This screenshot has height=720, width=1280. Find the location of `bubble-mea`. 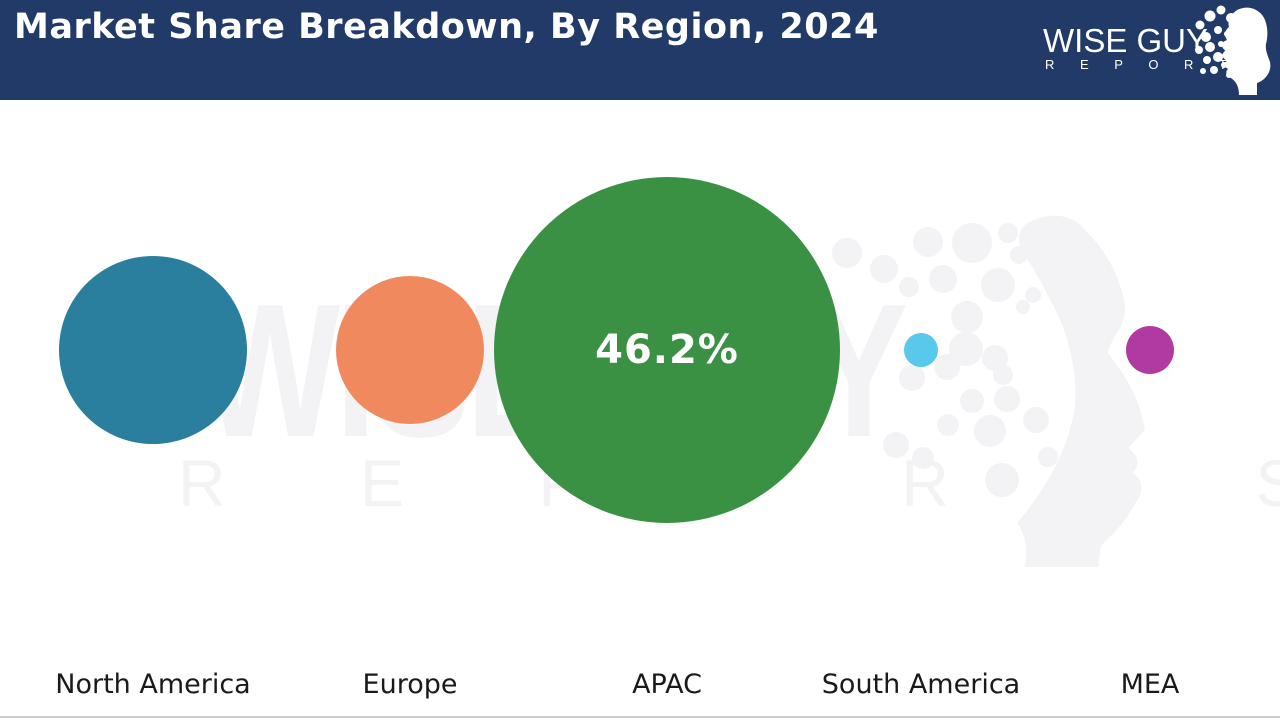

bubble-mea is located at coordinates (1150, 350).